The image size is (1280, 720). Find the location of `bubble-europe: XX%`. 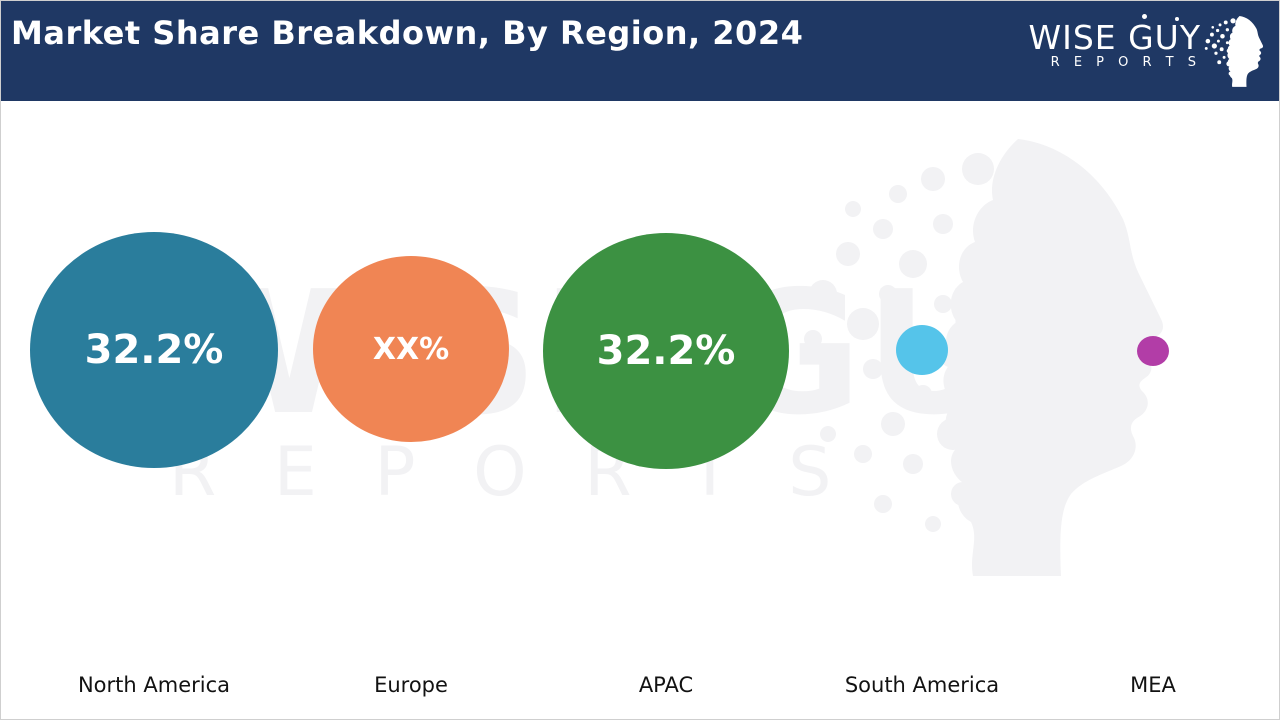

bubble-europe: XX% is located at coordinates (411, 349).